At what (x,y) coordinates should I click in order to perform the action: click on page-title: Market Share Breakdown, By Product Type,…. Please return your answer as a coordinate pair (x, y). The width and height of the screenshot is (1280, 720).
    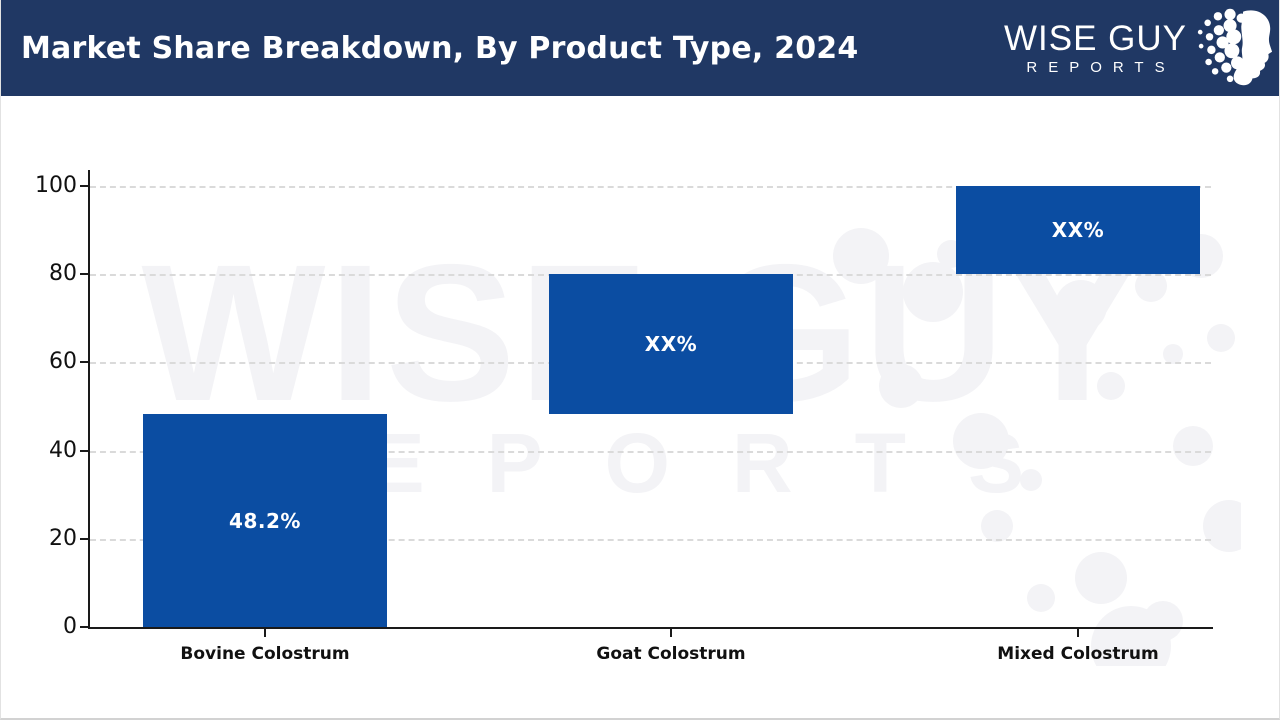
    Looking at the image, I should click on (440, 48).